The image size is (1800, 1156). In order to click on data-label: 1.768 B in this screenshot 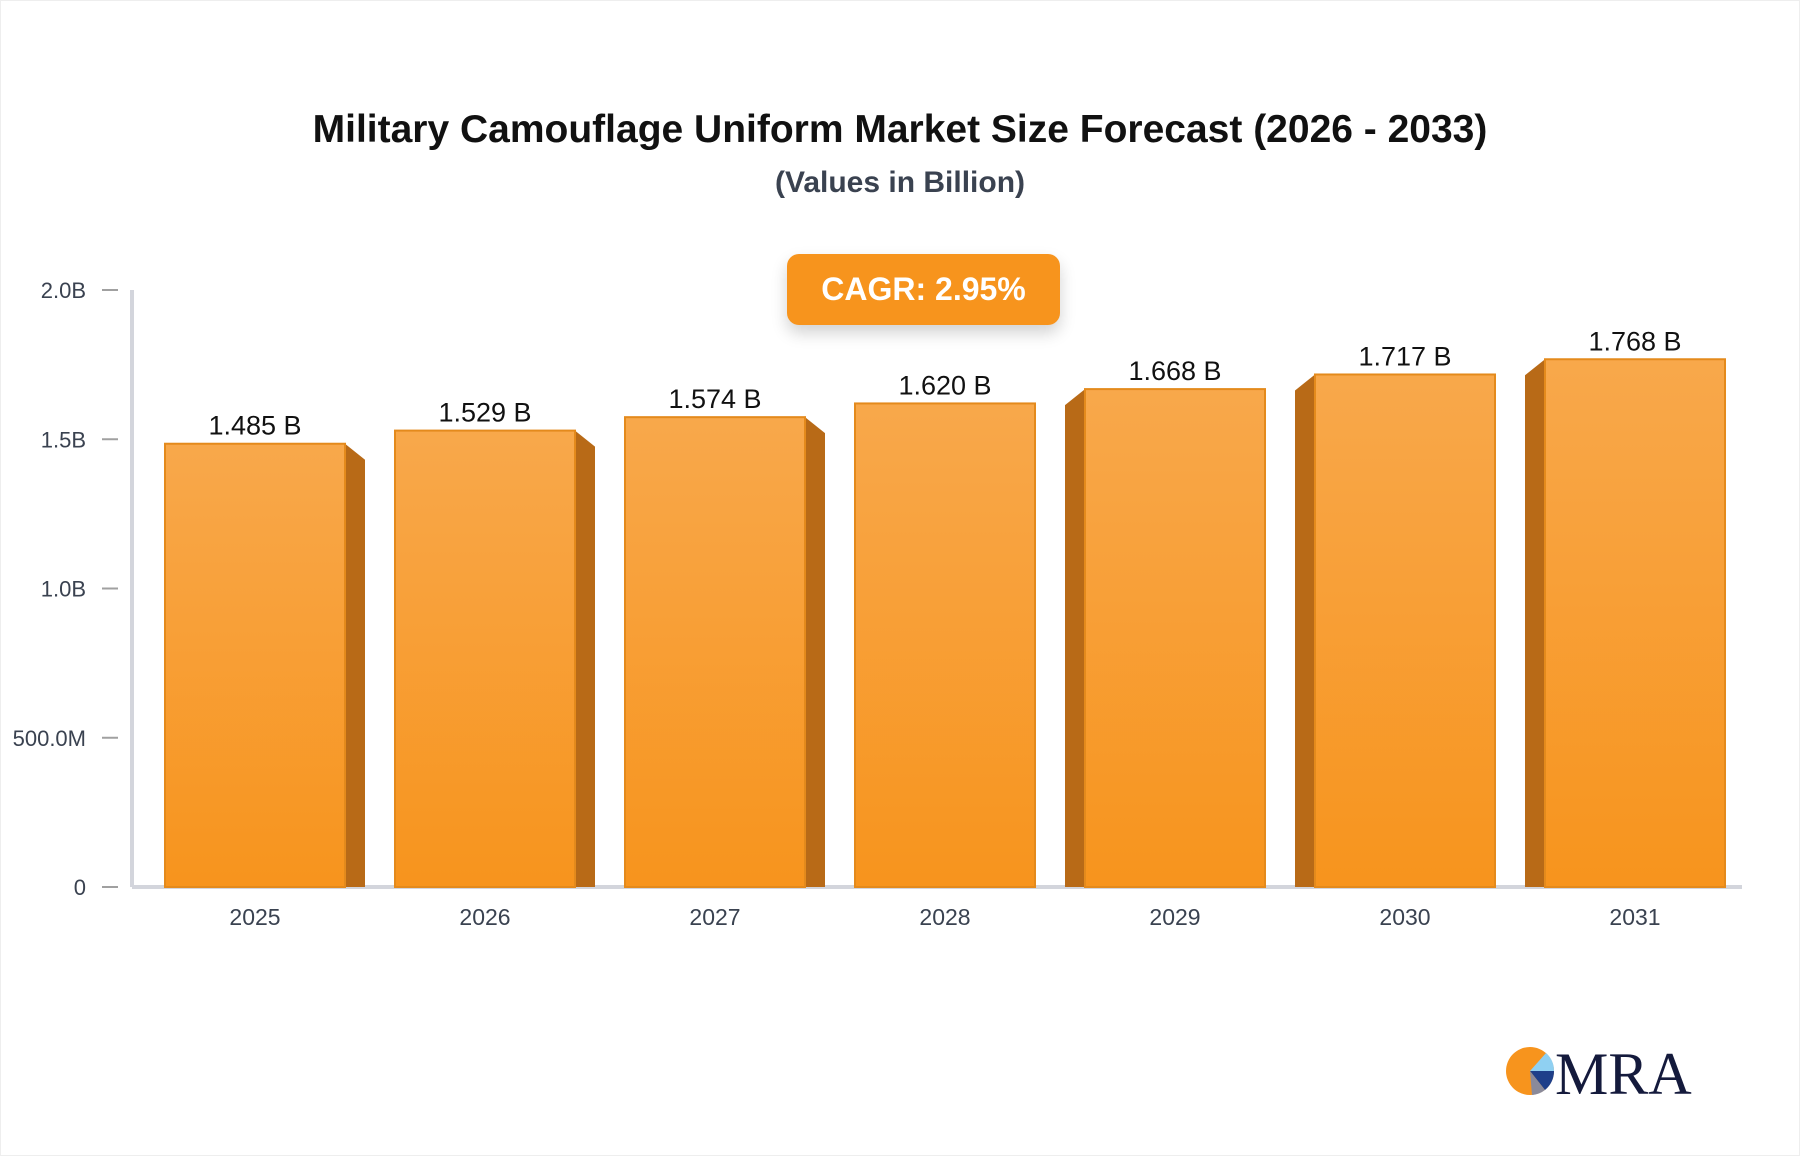, I will do `click(1634, 341)`.